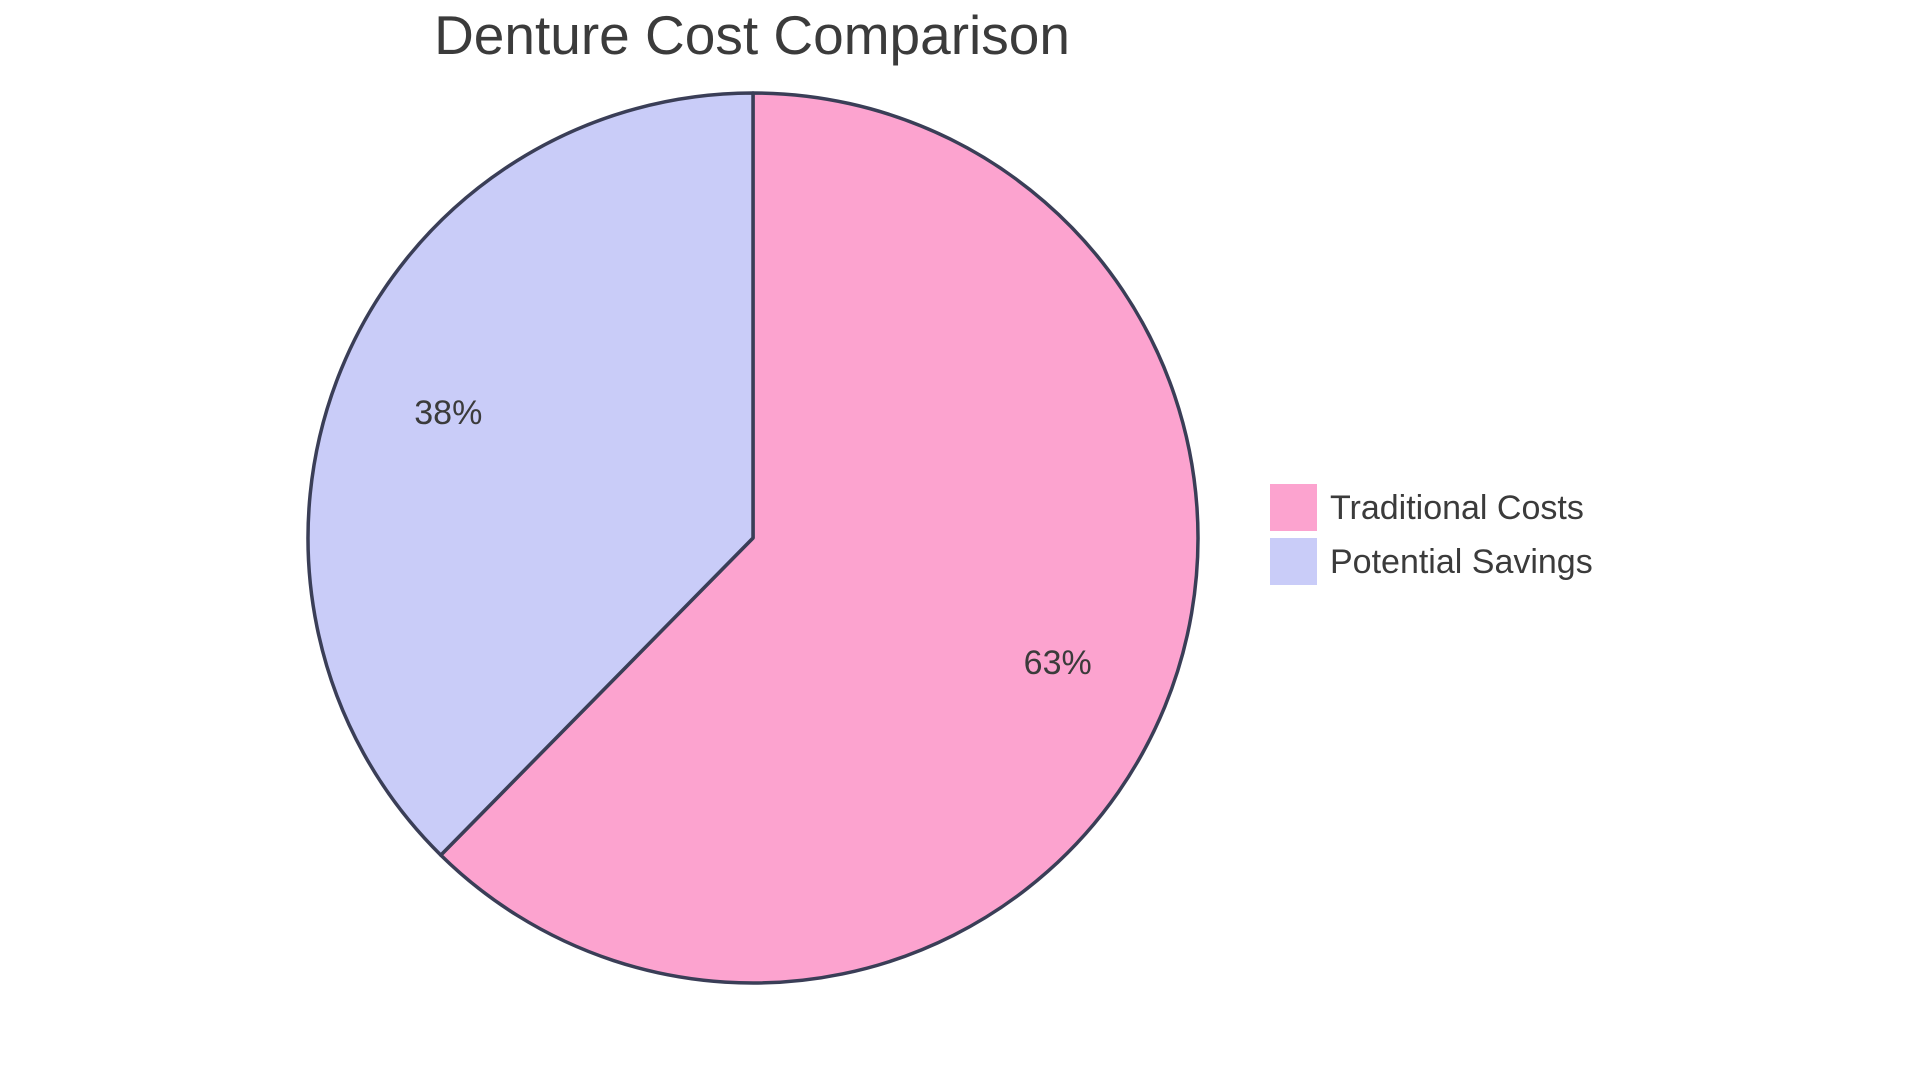  Describe the element at coordinates (1058, 663) in the screenshot. I see `slice-percent-label: 63%` at that location.